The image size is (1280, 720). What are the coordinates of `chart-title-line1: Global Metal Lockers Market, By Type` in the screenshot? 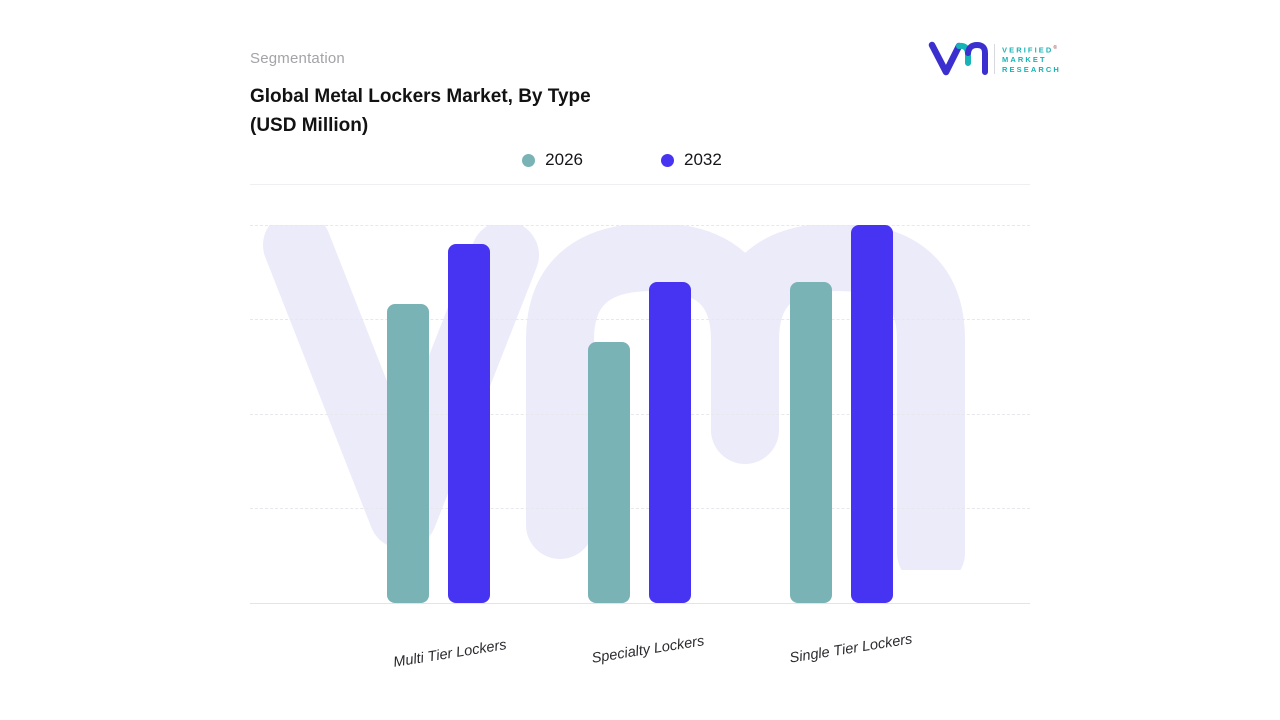 It's located at (420, 96).